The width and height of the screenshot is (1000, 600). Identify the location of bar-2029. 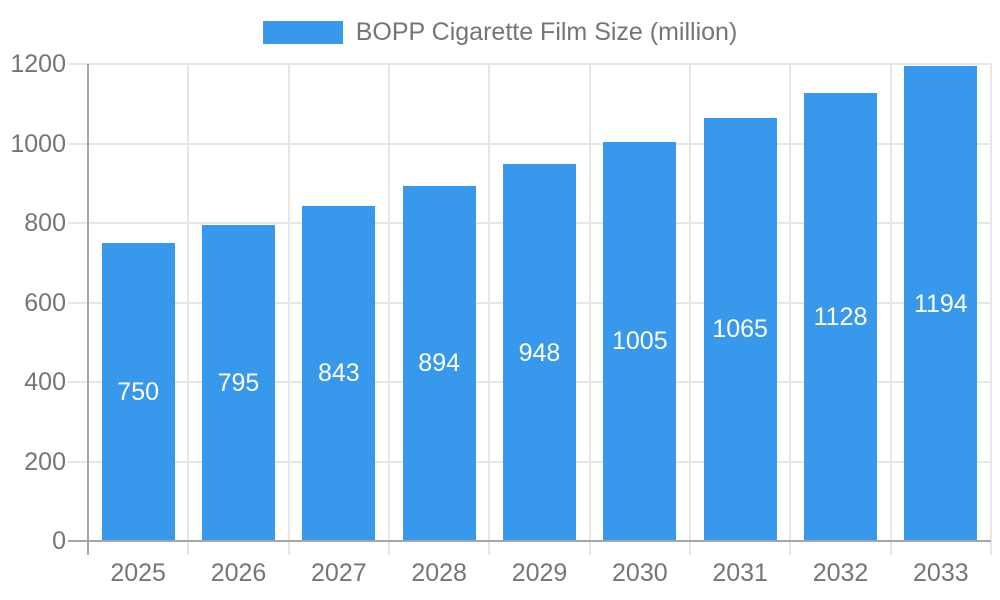
(539, 352).